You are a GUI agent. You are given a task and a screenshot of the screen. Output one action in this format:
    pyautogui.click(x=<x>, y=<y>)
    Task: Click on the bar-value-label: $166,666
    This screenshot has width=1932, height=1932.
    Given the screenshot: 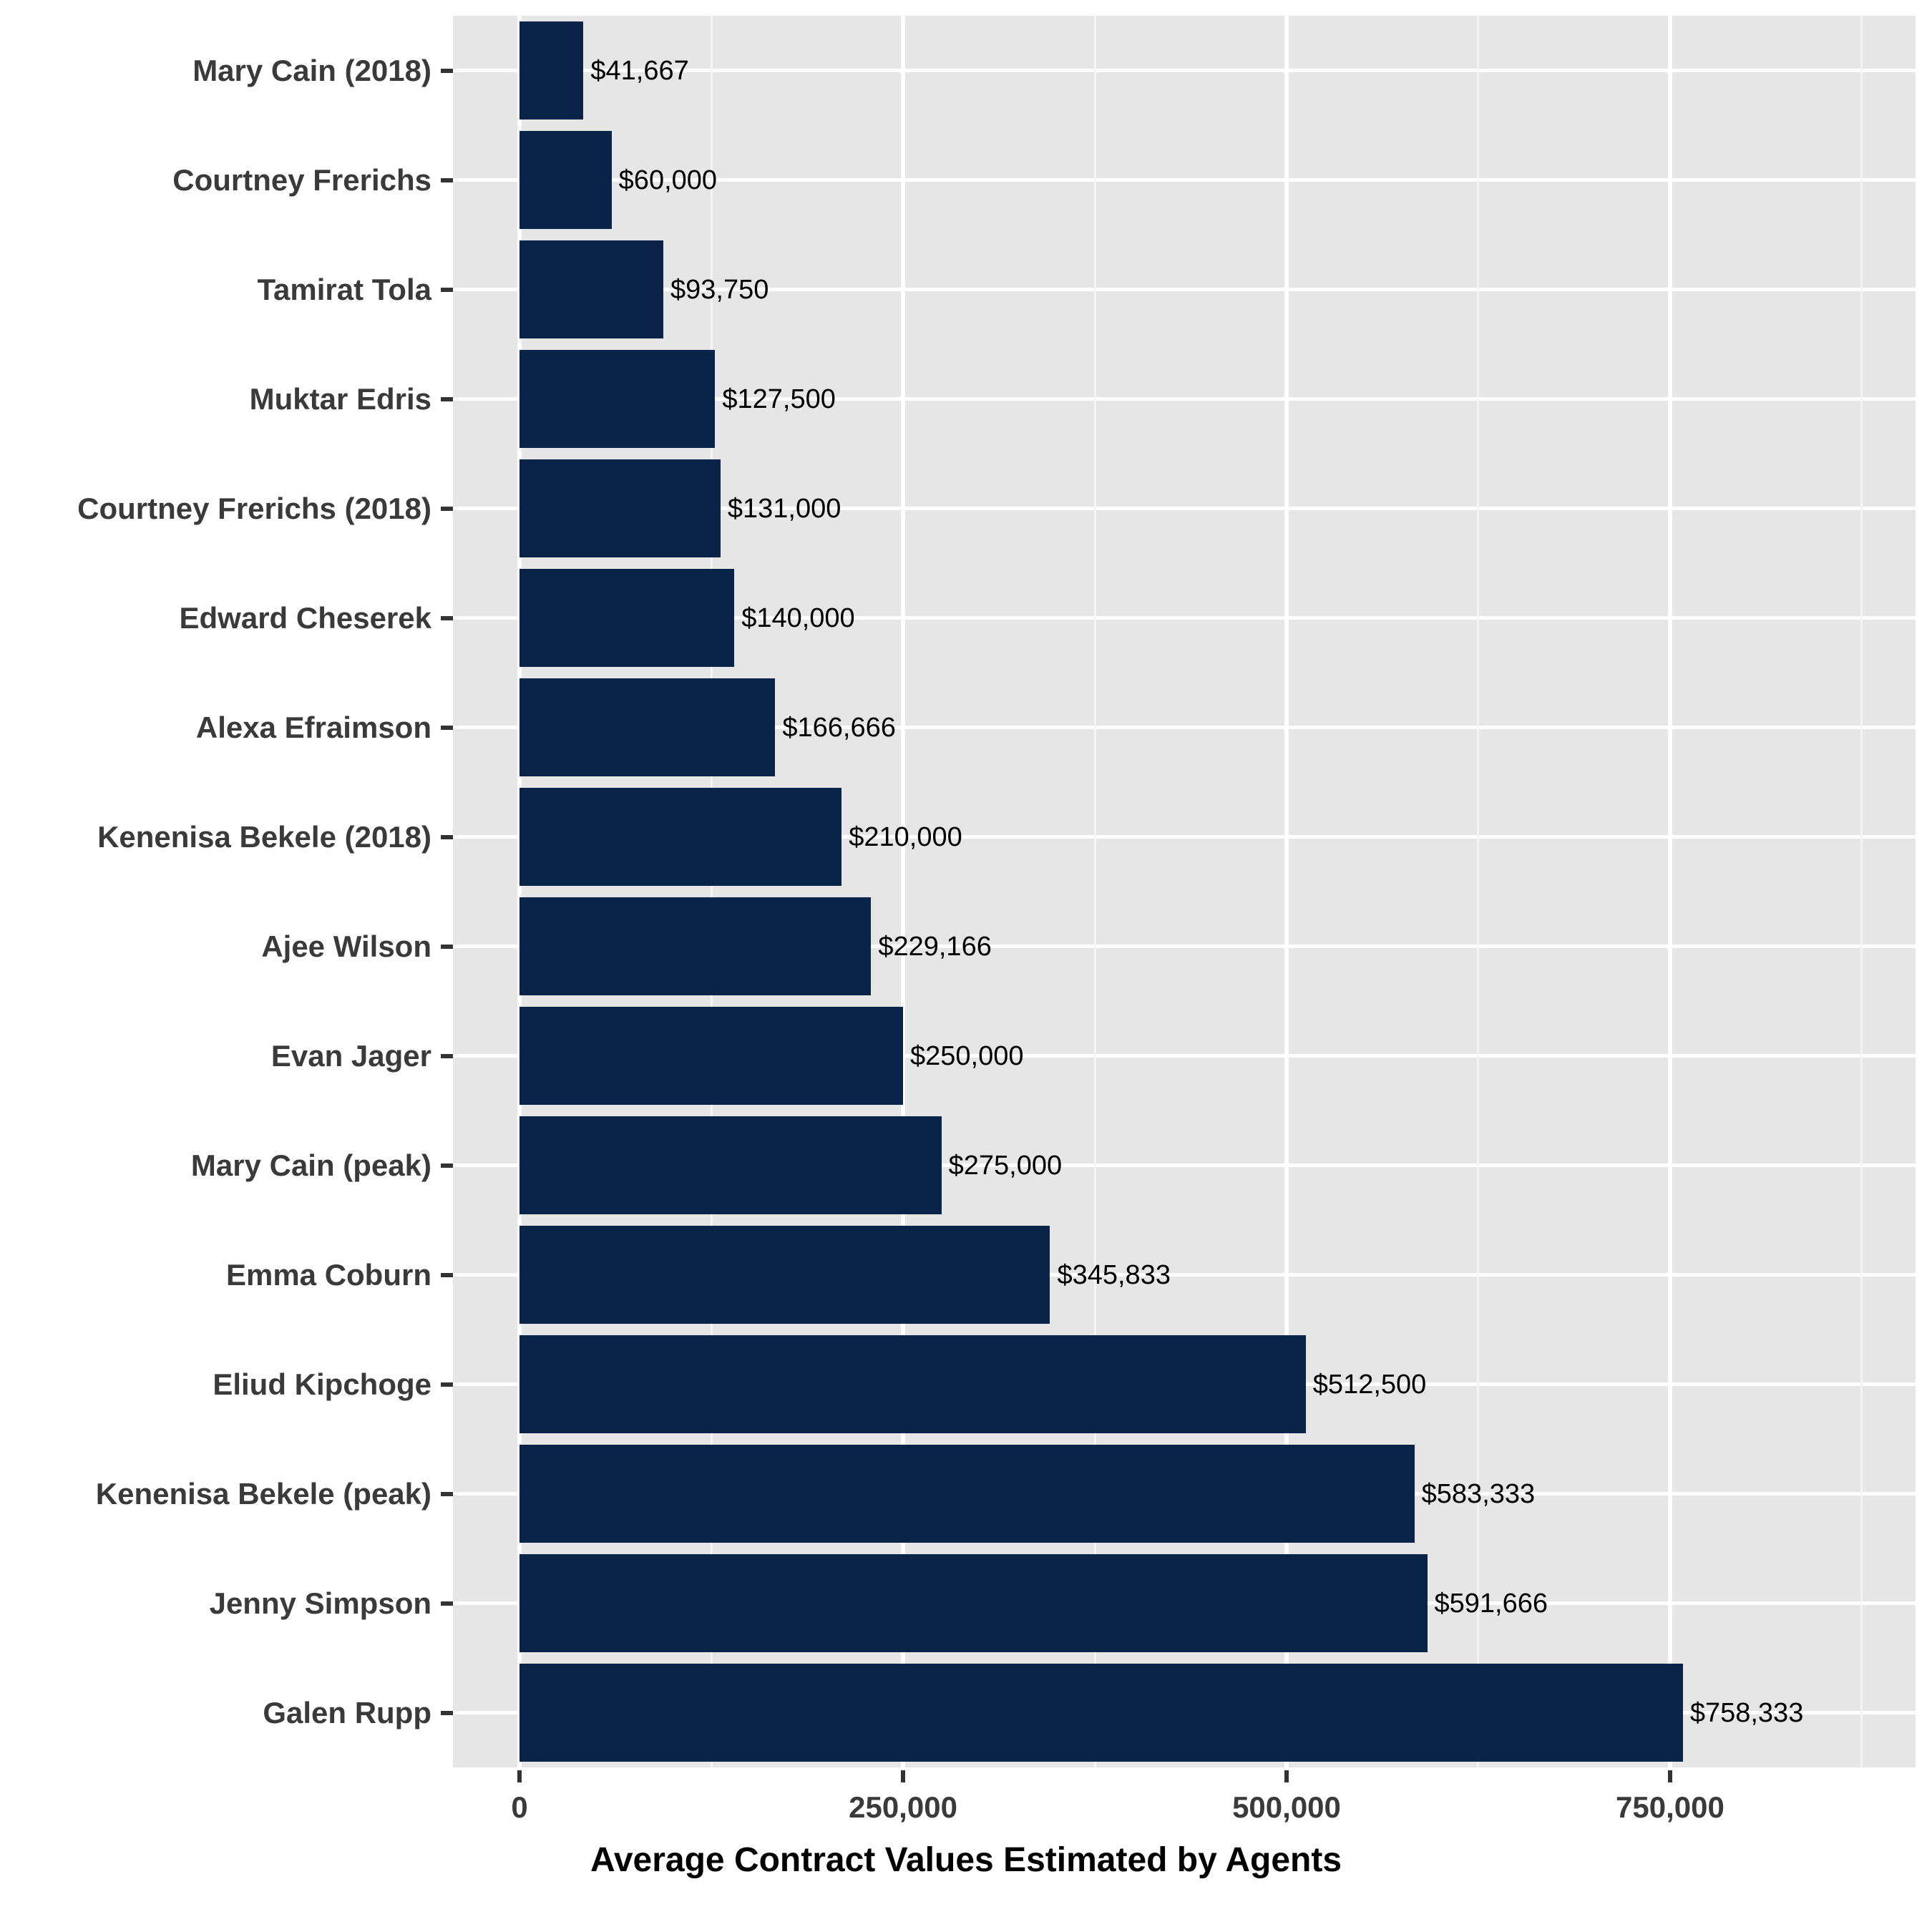 What is the action you would take?
    pyautogui.click(x=839, y=727)
    